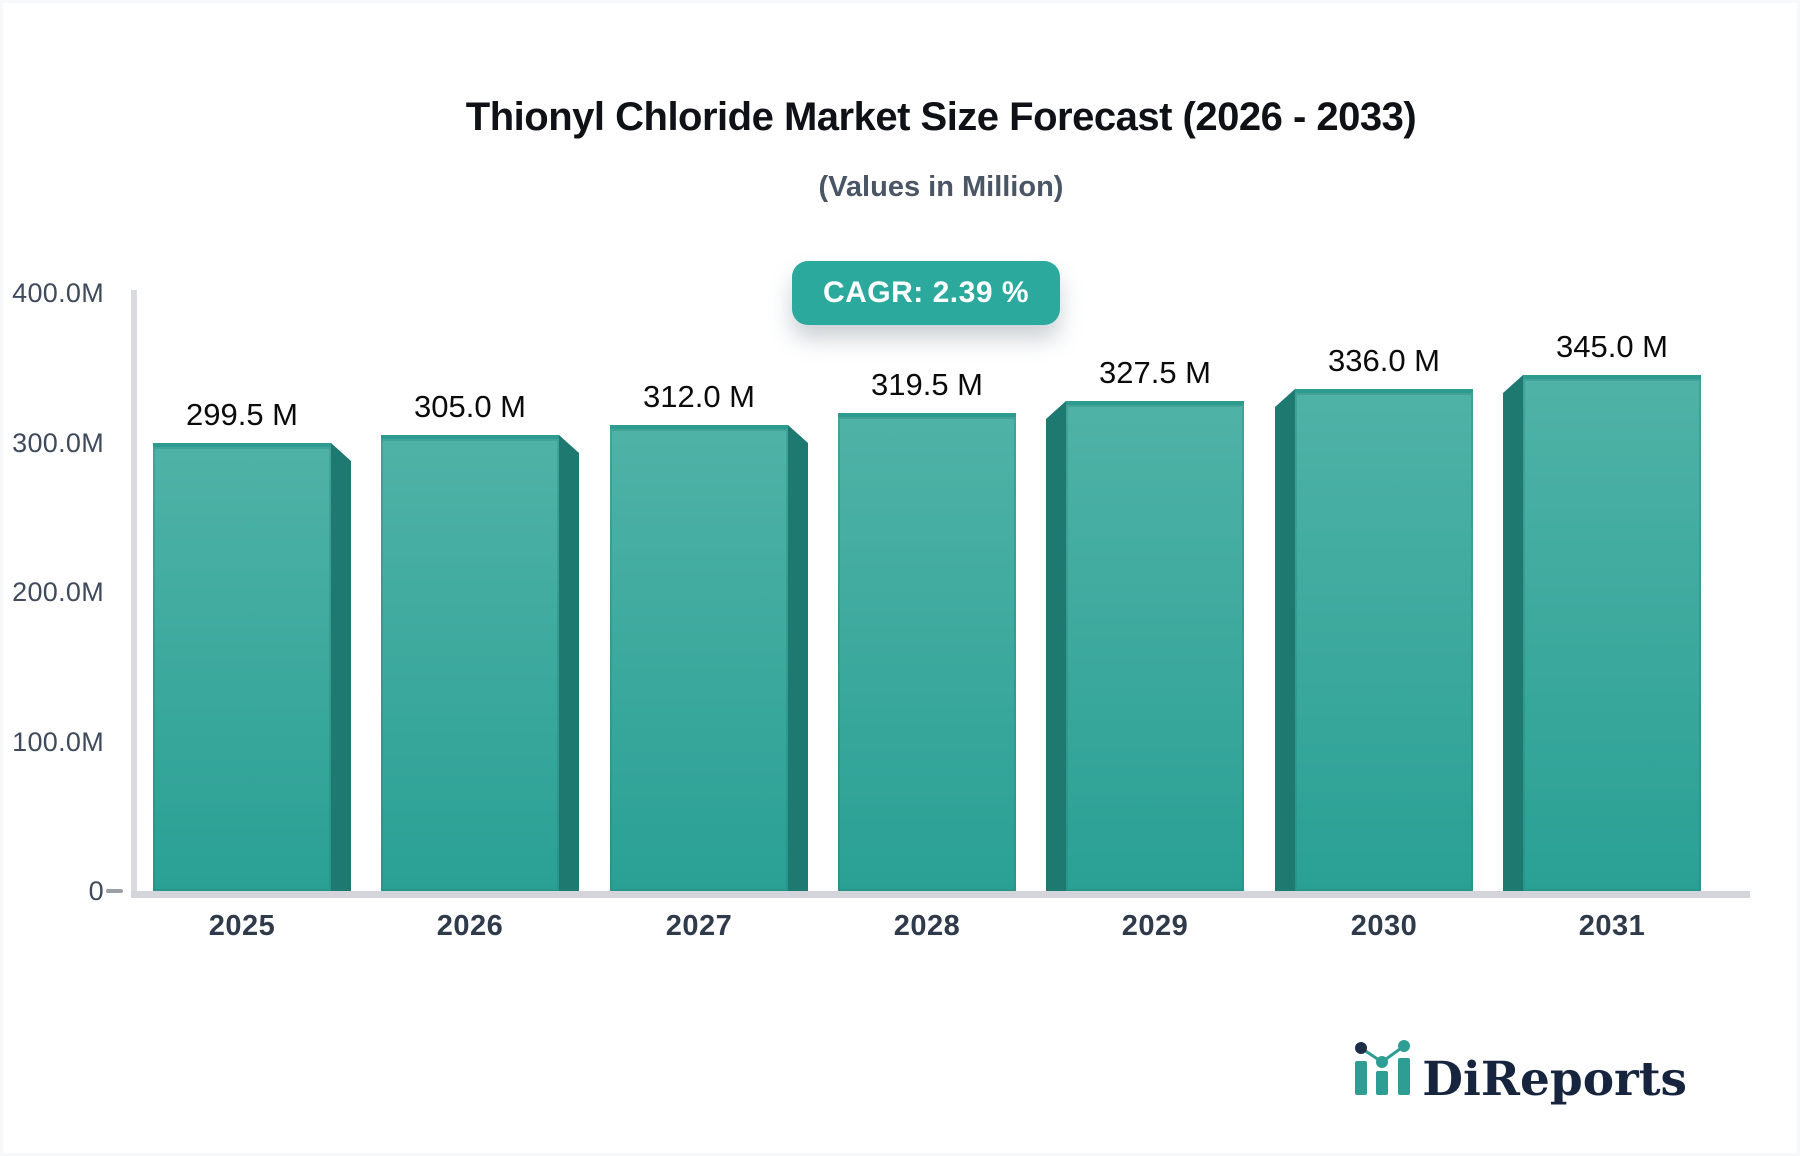  I want to click on x-axis-label-2031: 2031, so click(1612, 926).